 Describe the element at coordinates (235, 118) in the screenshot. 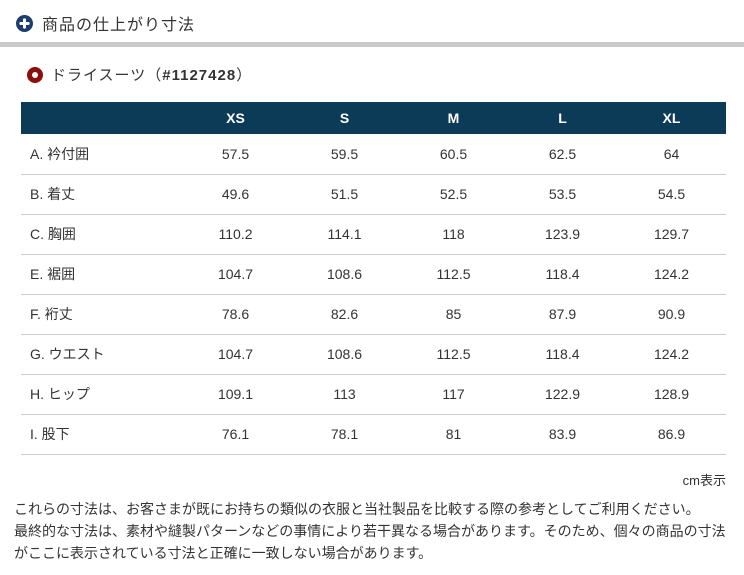

I see `header-size-xs: XS` at that location.